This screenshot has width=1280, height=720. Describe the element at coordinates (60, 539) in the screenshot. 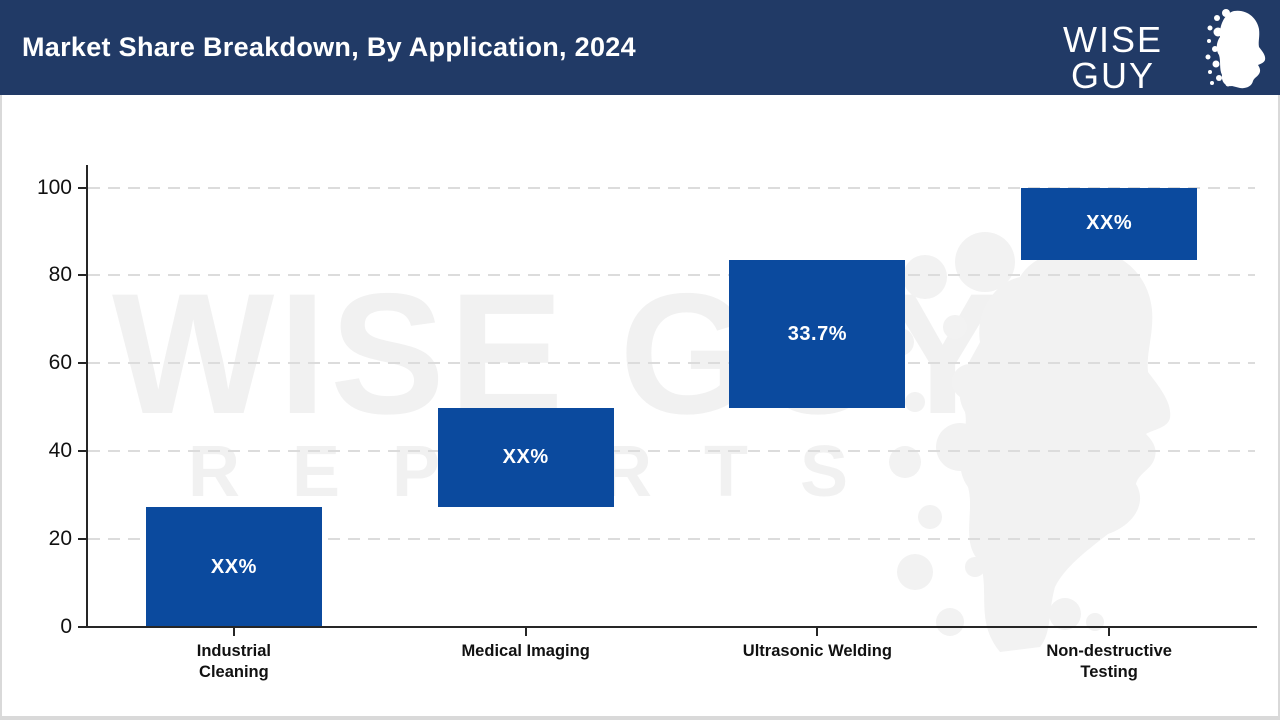

I see `y-tick-label-20: 20` at that location.